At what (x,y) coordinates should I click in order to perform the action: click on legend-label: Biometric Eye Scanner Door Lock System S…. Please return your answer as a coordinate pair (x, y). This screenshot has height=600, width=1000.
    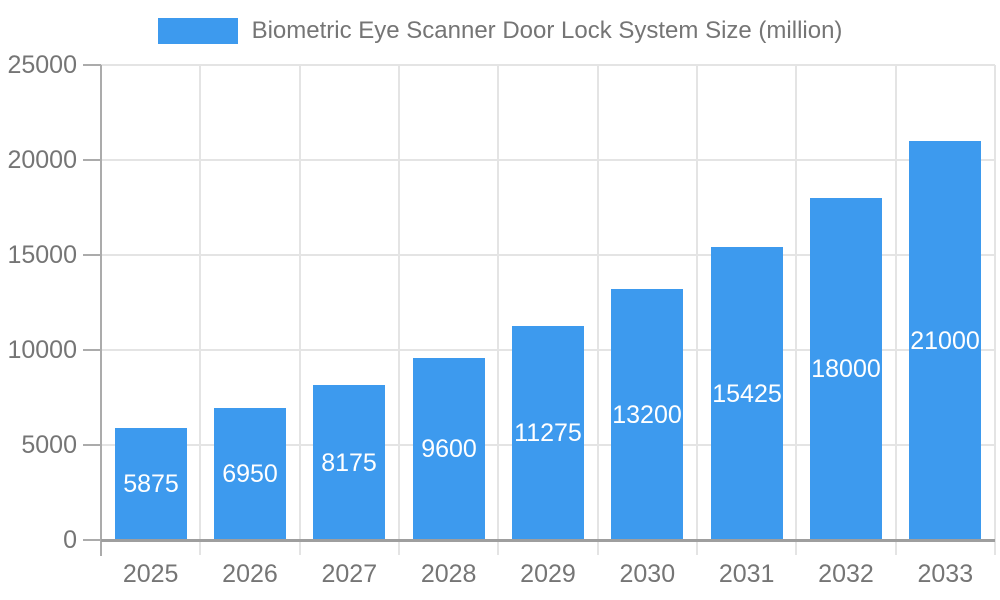
    Looking at the image, I should click on (547, 30).